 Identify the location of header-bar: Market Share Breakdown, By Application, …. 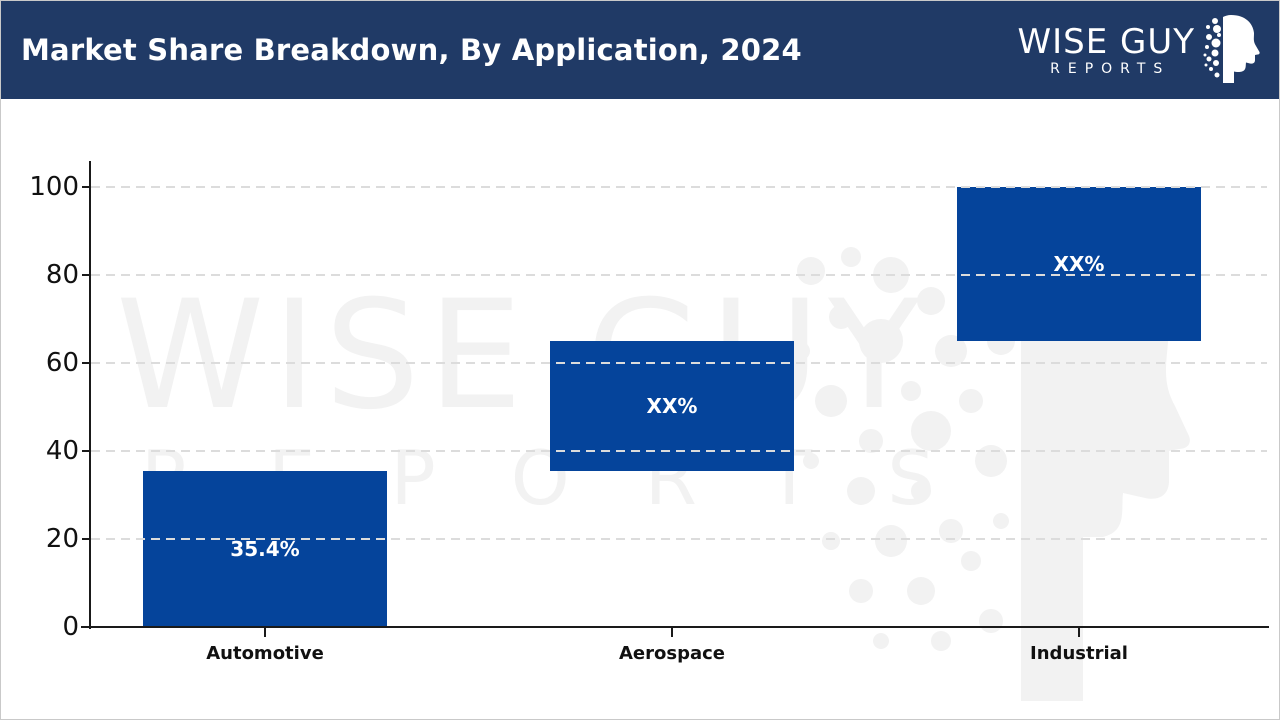
(640, 50).